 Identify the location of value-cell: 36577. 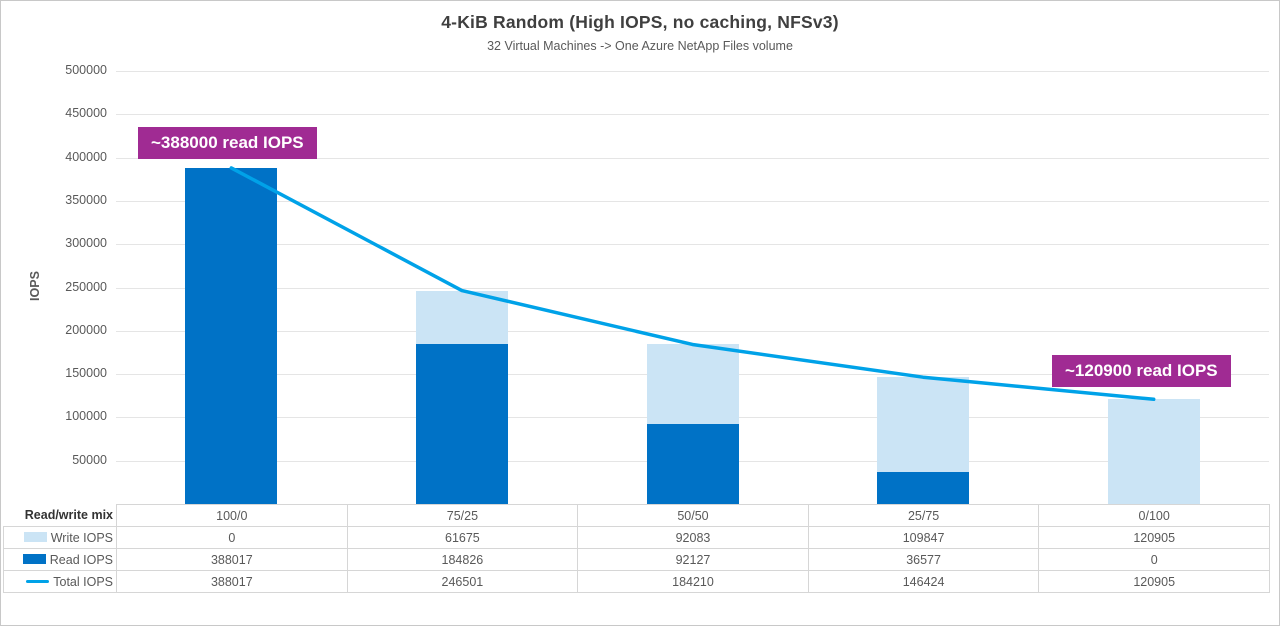
(923, 559).